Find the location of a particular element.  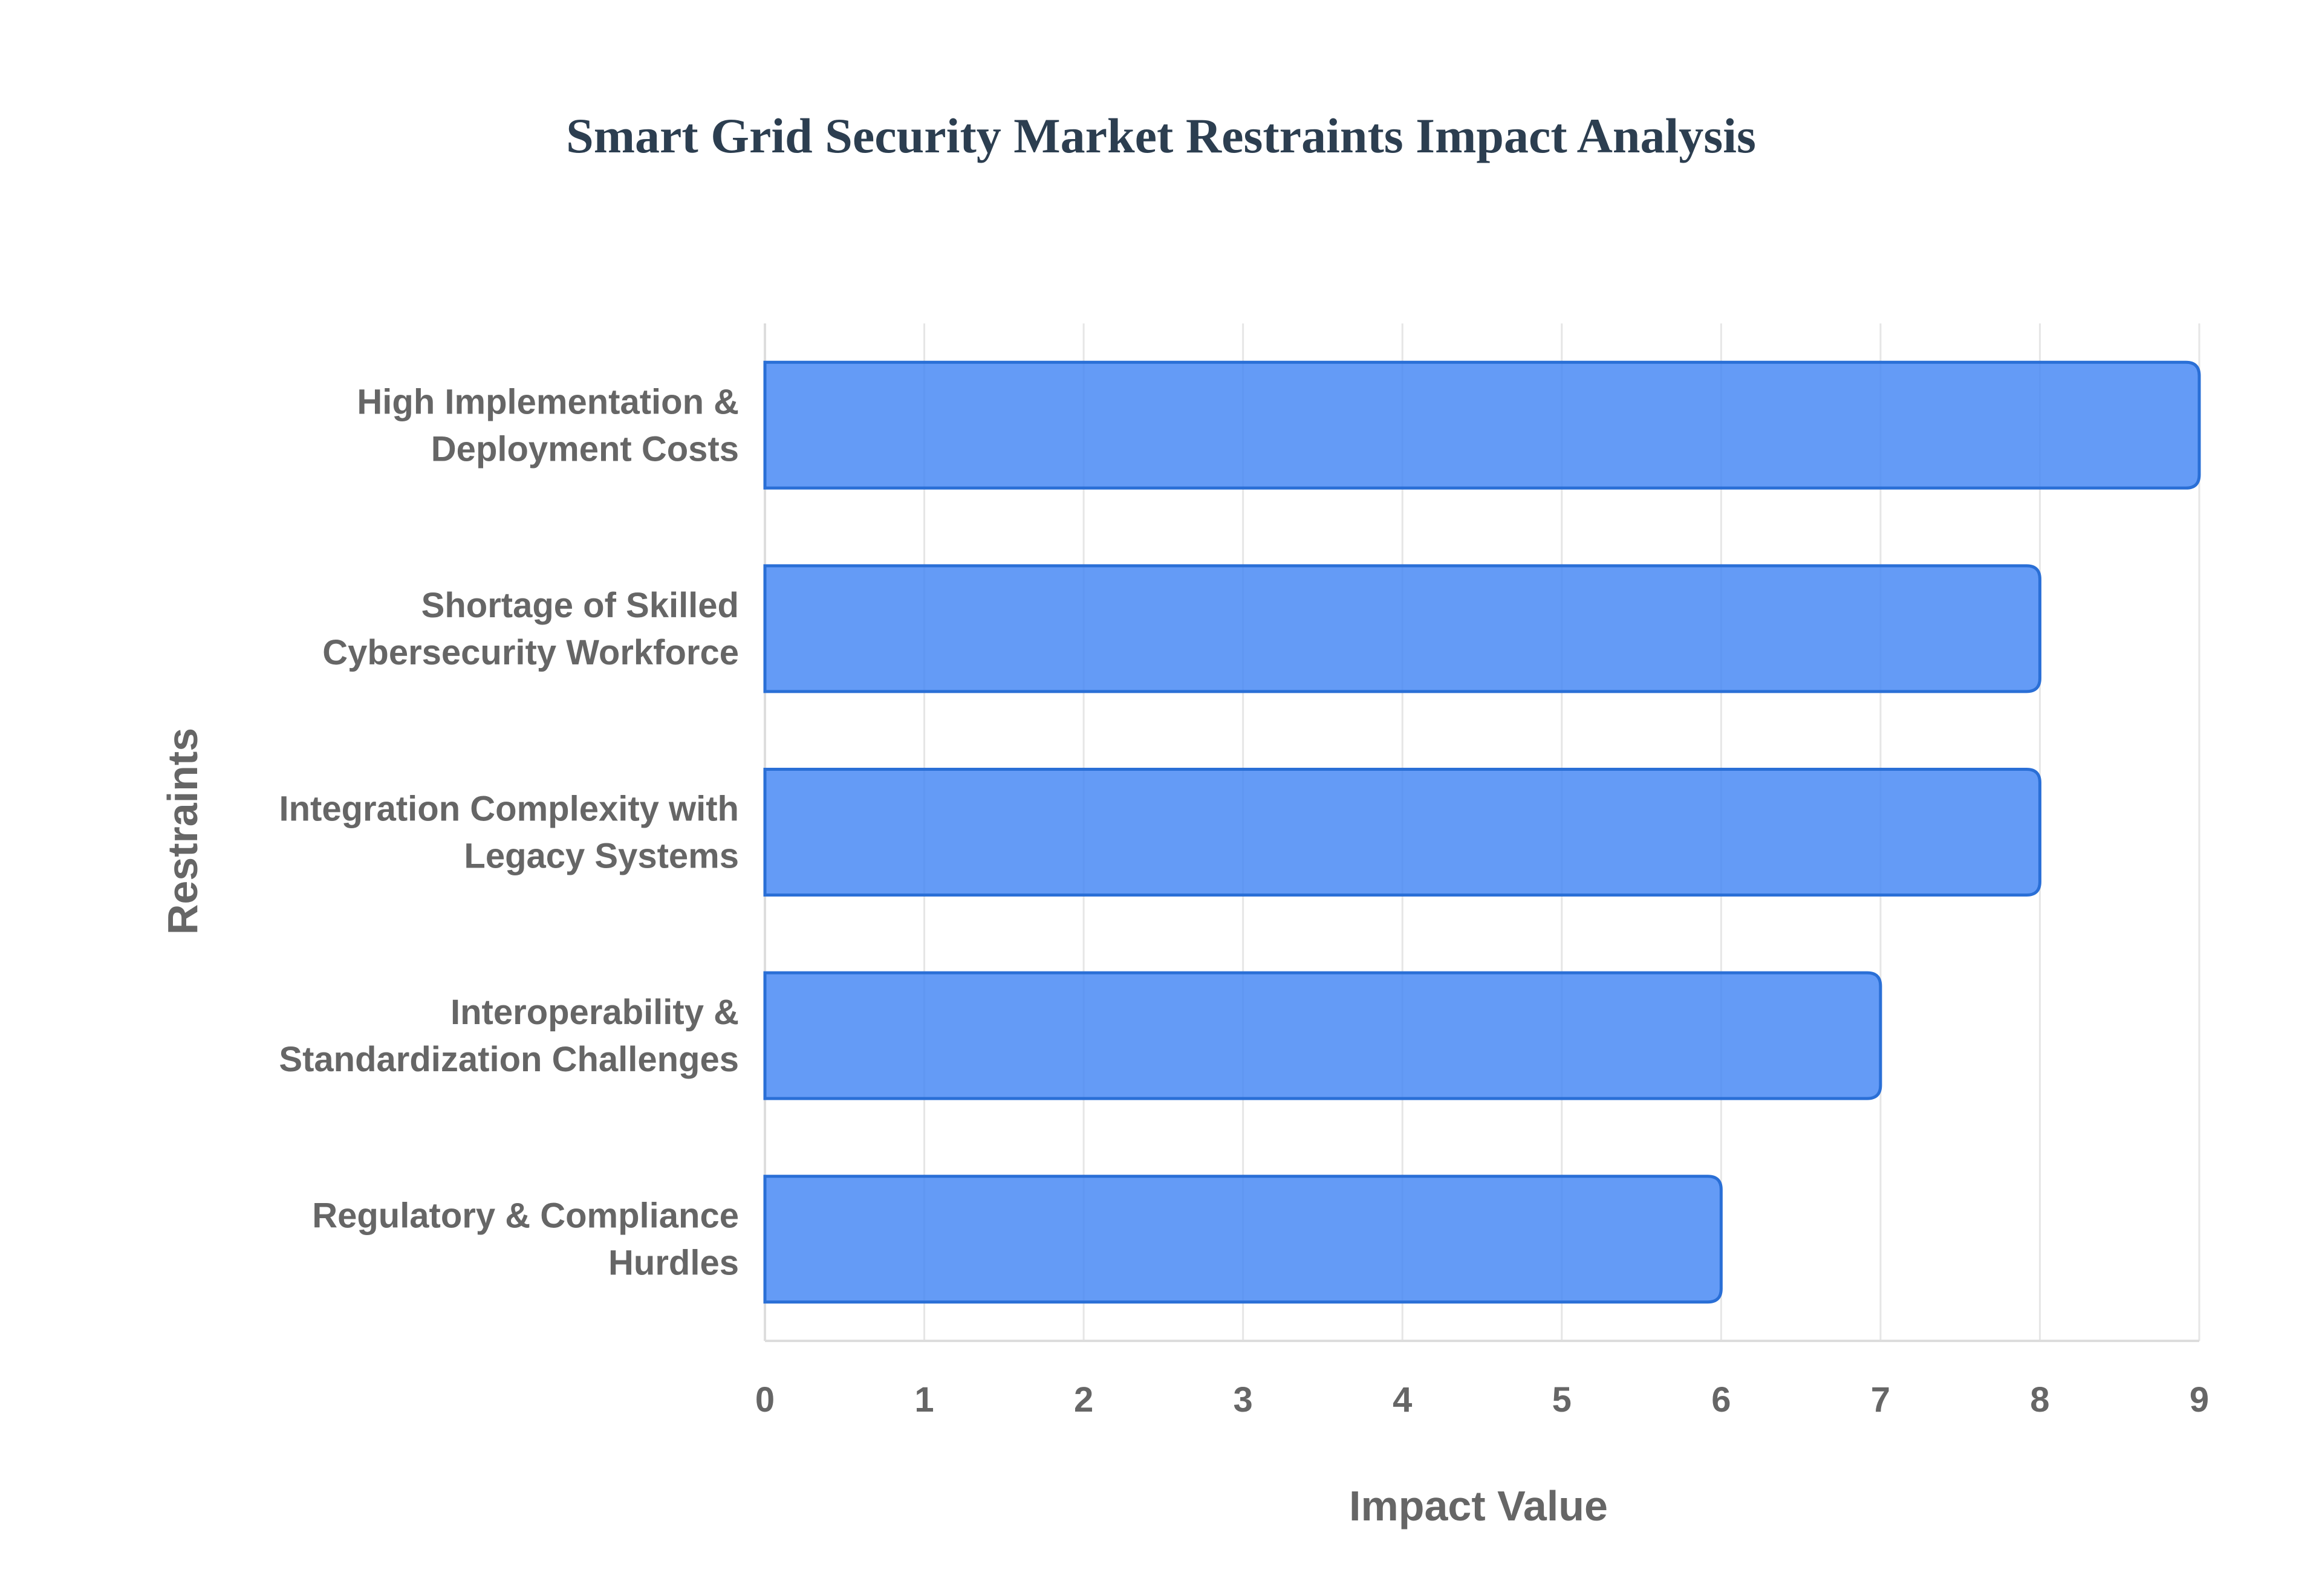

x-tick-label-1: 1 is located at coordinates (924, 1399).